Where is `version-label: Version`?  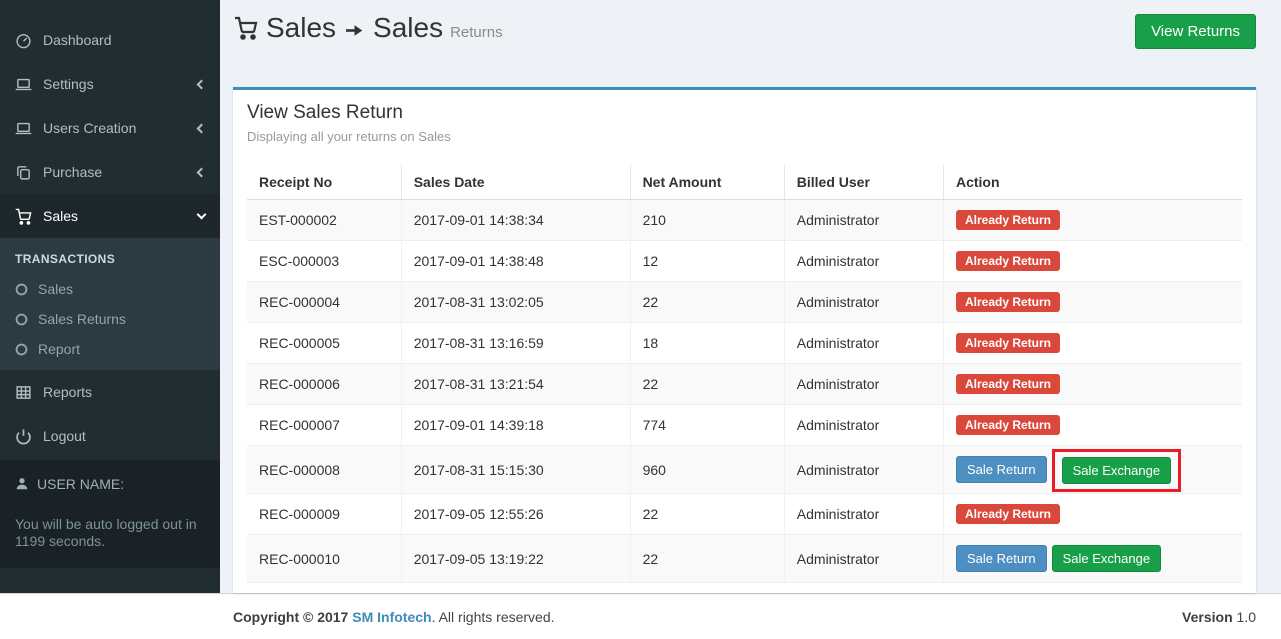
version-label: Version is located at coordinates (1207, 616).